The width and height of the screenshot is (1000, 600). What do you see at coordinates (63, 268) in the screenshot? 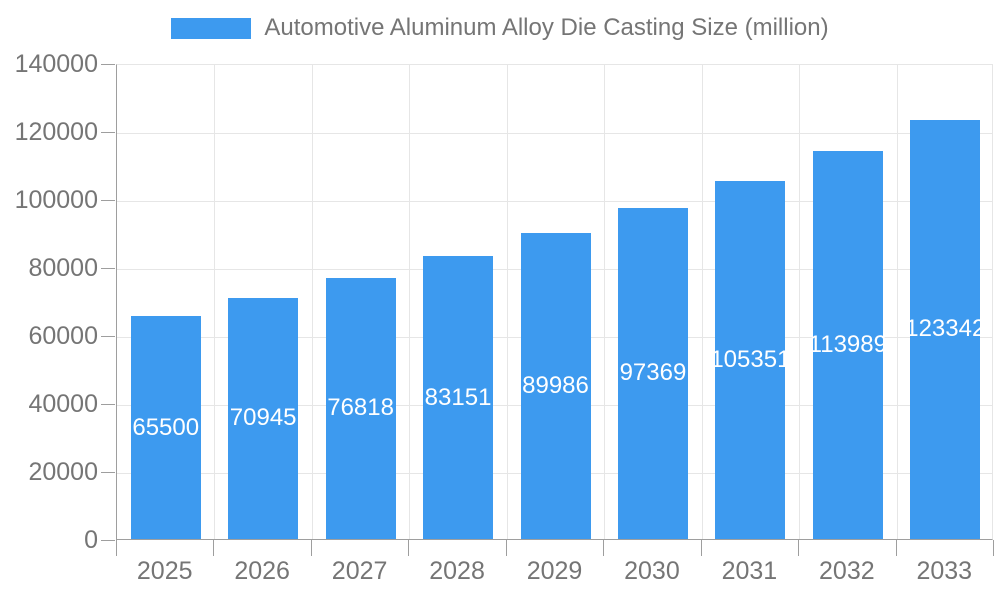
I see `y-axis-label: 80000` at bounding box center [63, 268].